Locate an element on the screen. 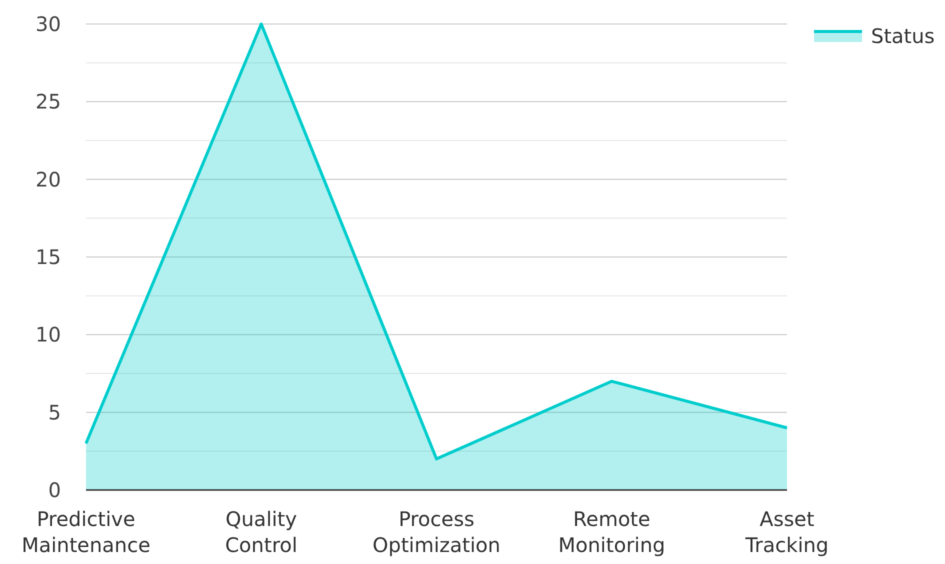 This screenshot has width=945, height=564. y-tick-label: 20 is located at coordinates (48, 179).